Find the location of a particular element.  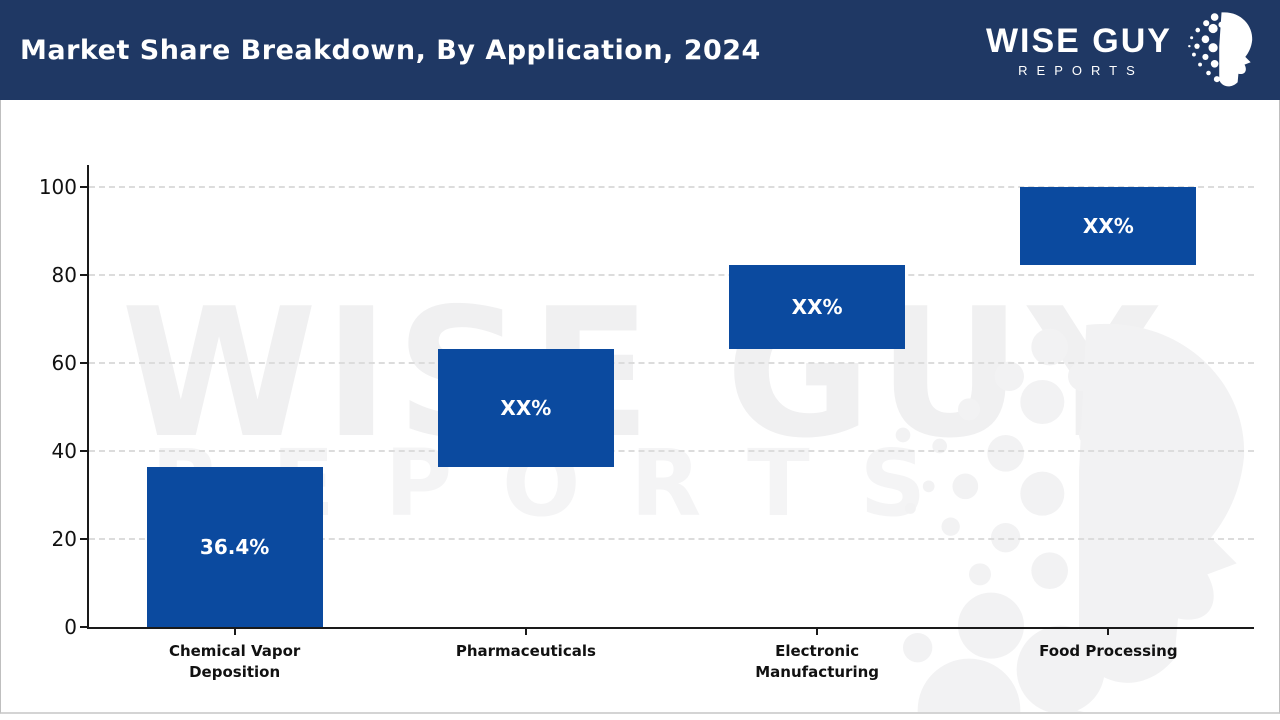

category-label-4: Food Processing is located at coordinates (1108, 651).